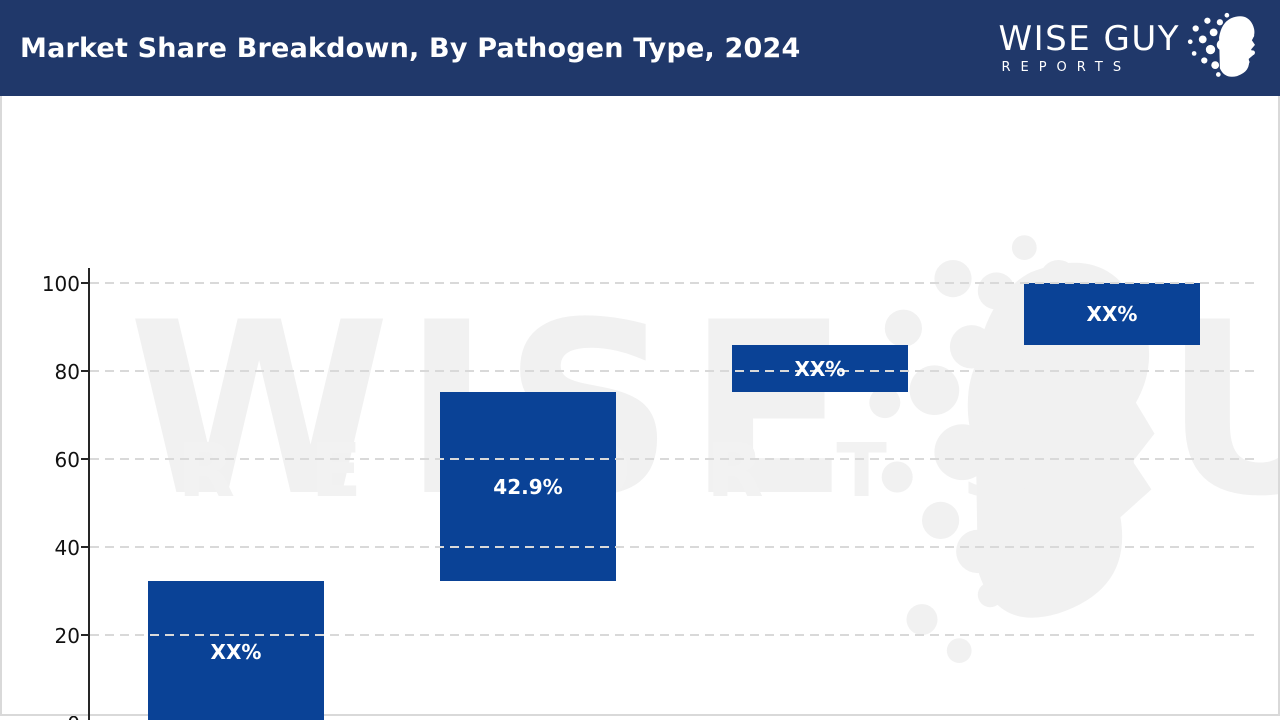  Describe the element at coordinates (89, 494) in the screenshot. I see `y-axis-line` at that location.